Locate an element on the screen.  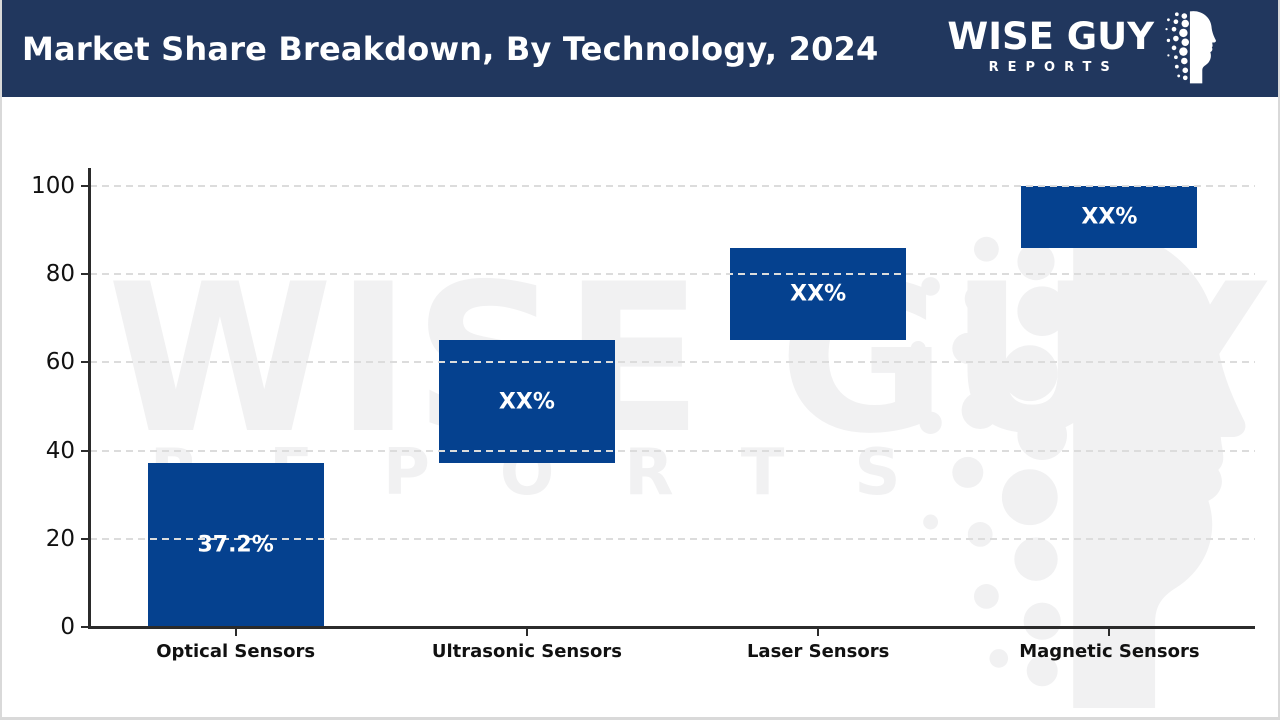
brand-logo: WISE GUY REPORTS is located at coordinates (1082, 46).